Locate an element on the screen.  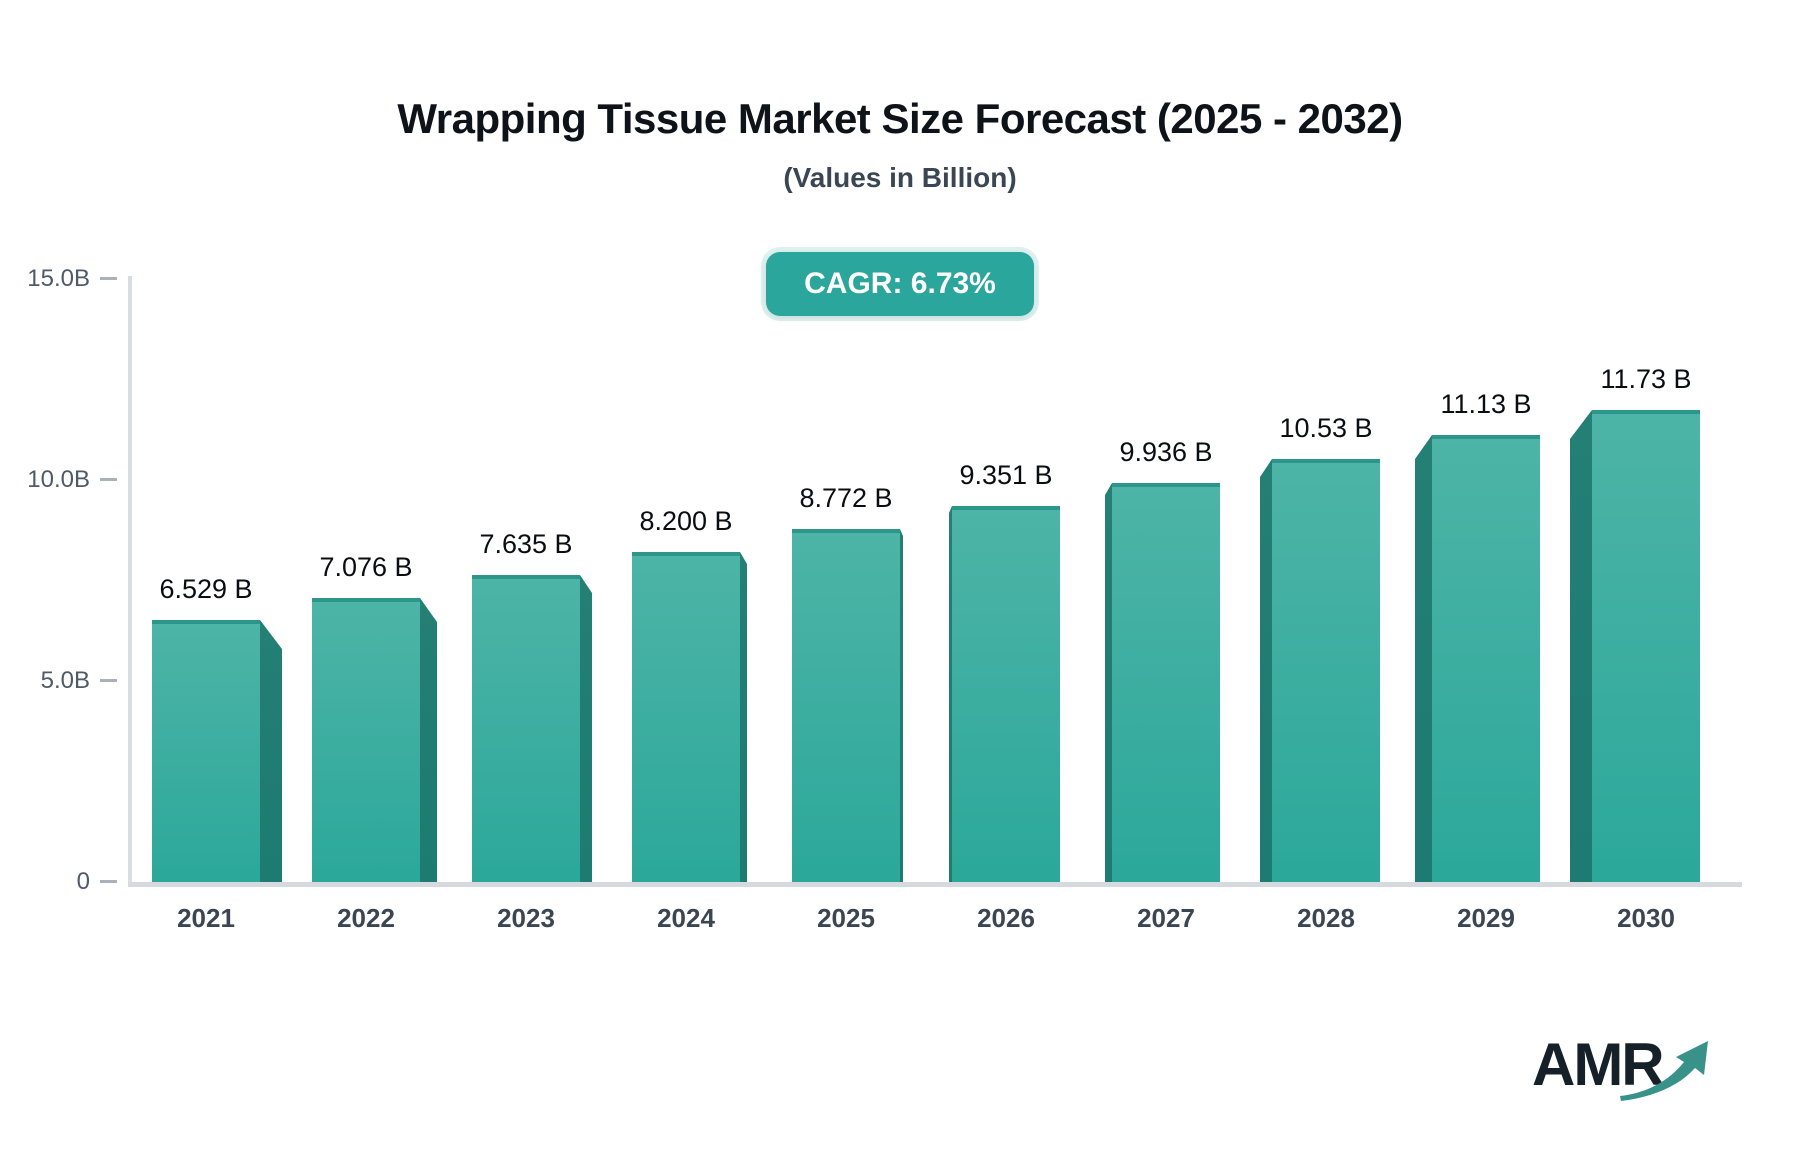
bar-side-2027 is located at coordinates (1108, 682).